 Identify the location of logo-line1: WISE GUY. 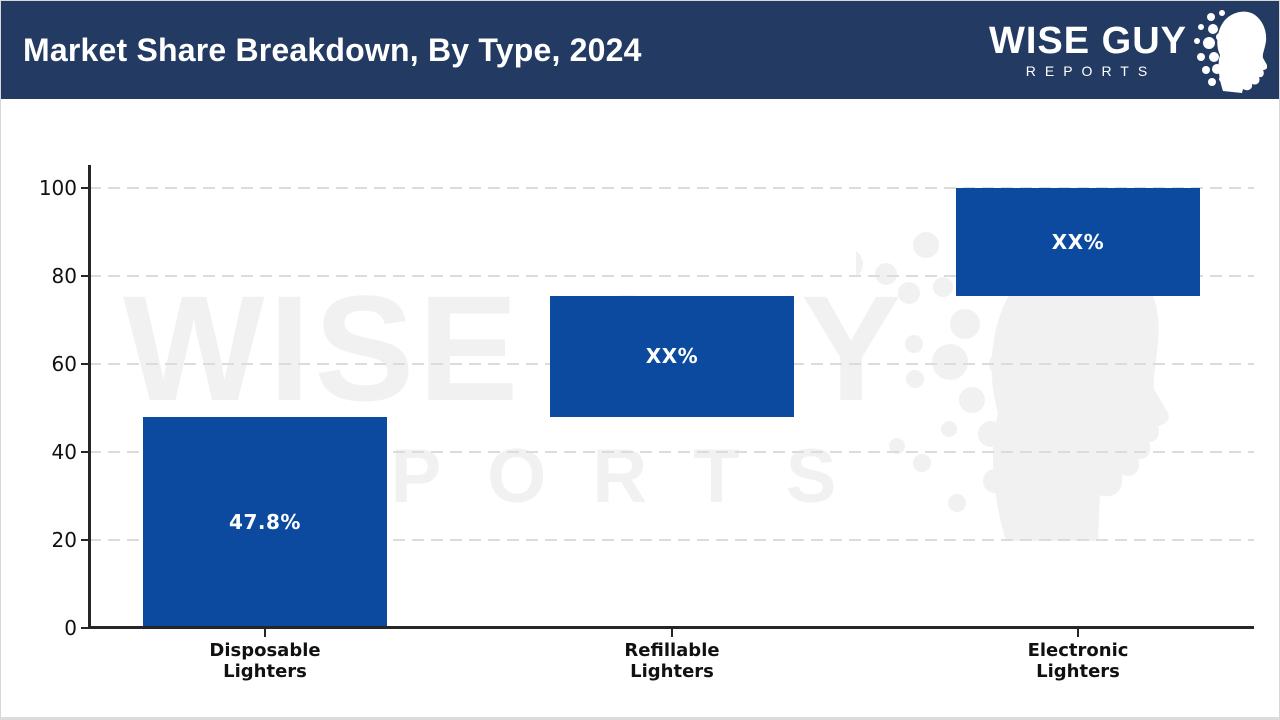
(1087, 41).